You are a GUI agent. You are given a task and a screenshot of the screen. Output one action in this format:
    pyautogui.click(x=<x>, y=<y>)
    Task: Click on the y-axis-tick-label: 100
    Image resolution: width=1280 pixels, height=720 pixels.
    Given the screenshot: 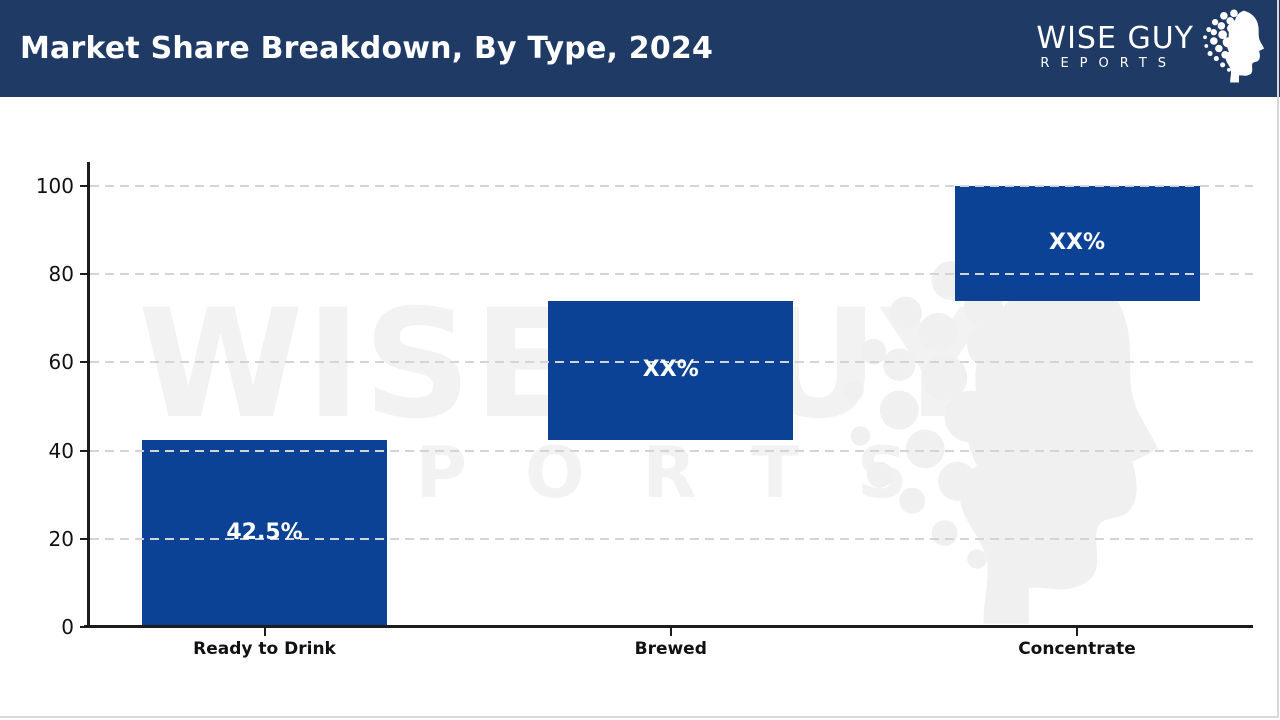 What is the action you would take?
    pyautogui.click(x=54, y=186)
    